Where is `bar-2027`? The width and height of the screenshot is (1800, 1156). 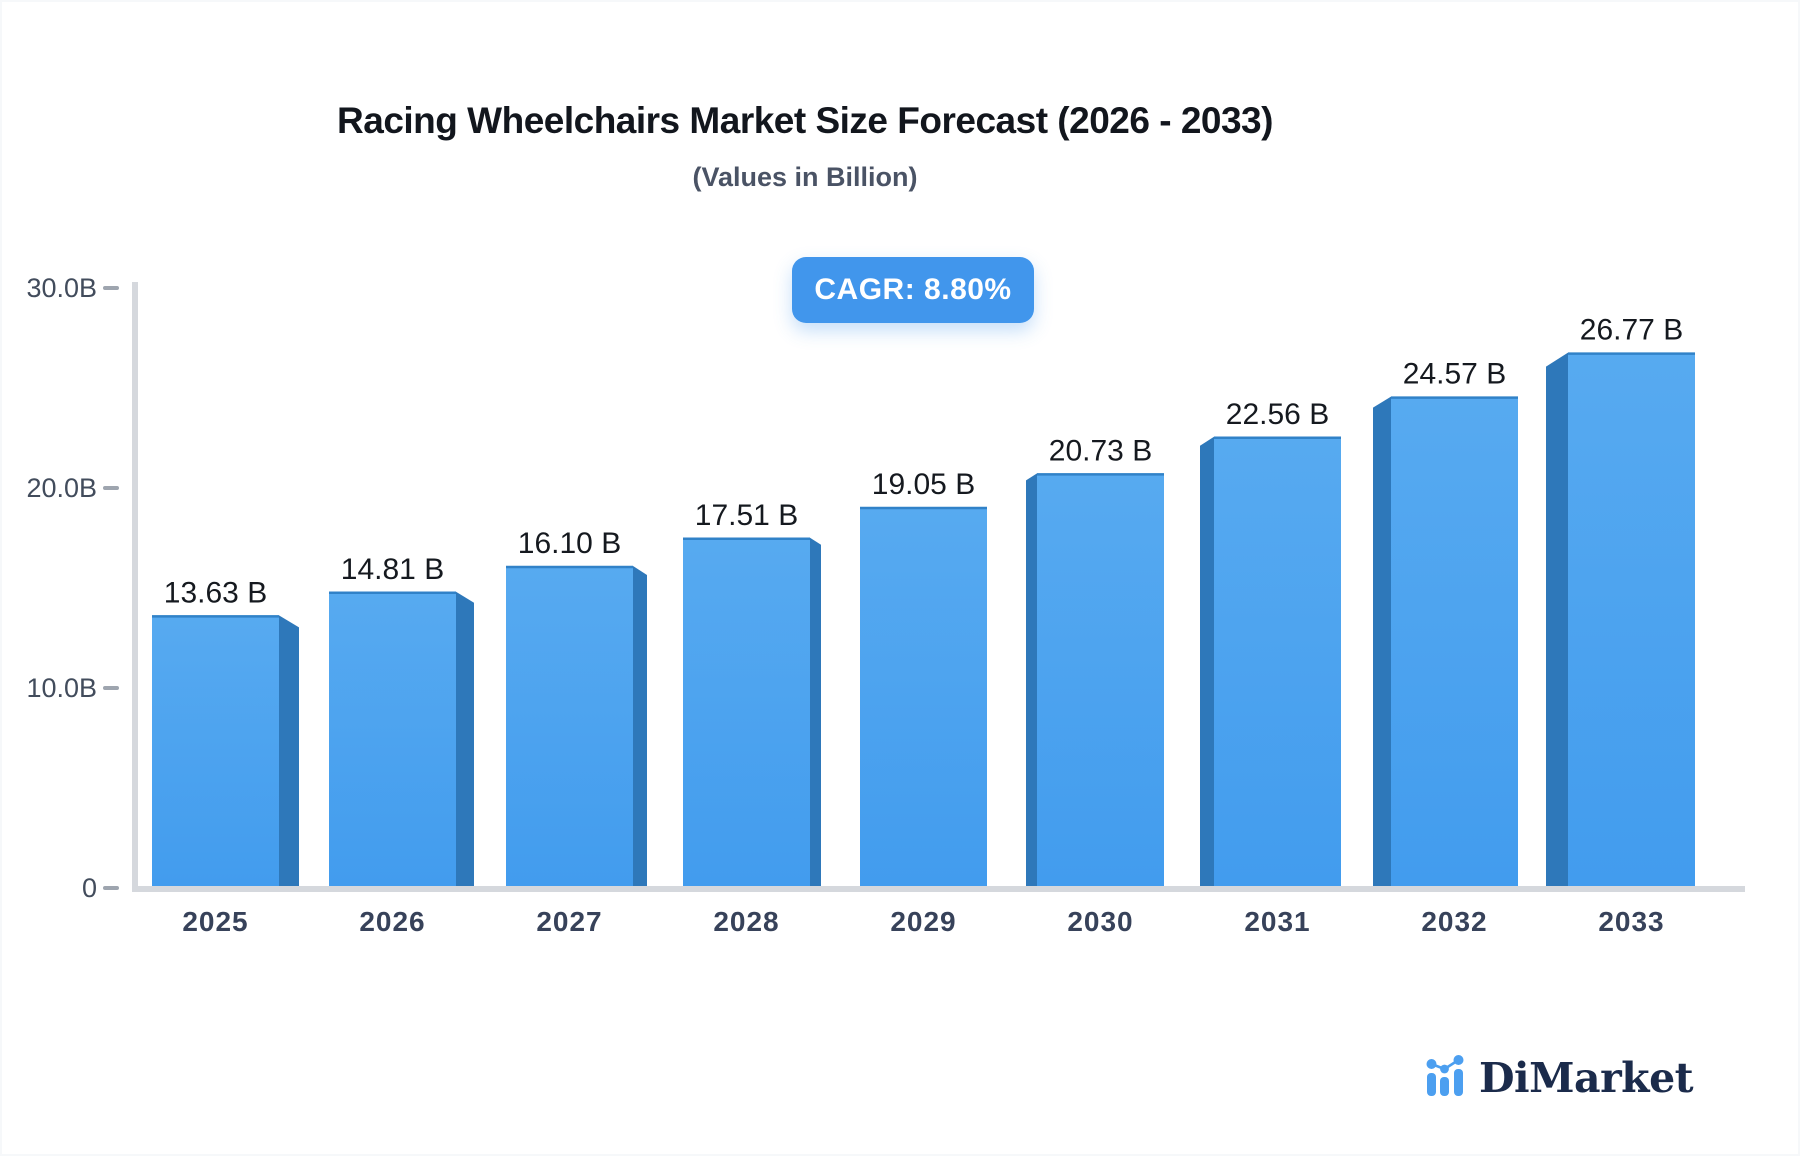
bar-2027 is located at coordinates (569, 726).